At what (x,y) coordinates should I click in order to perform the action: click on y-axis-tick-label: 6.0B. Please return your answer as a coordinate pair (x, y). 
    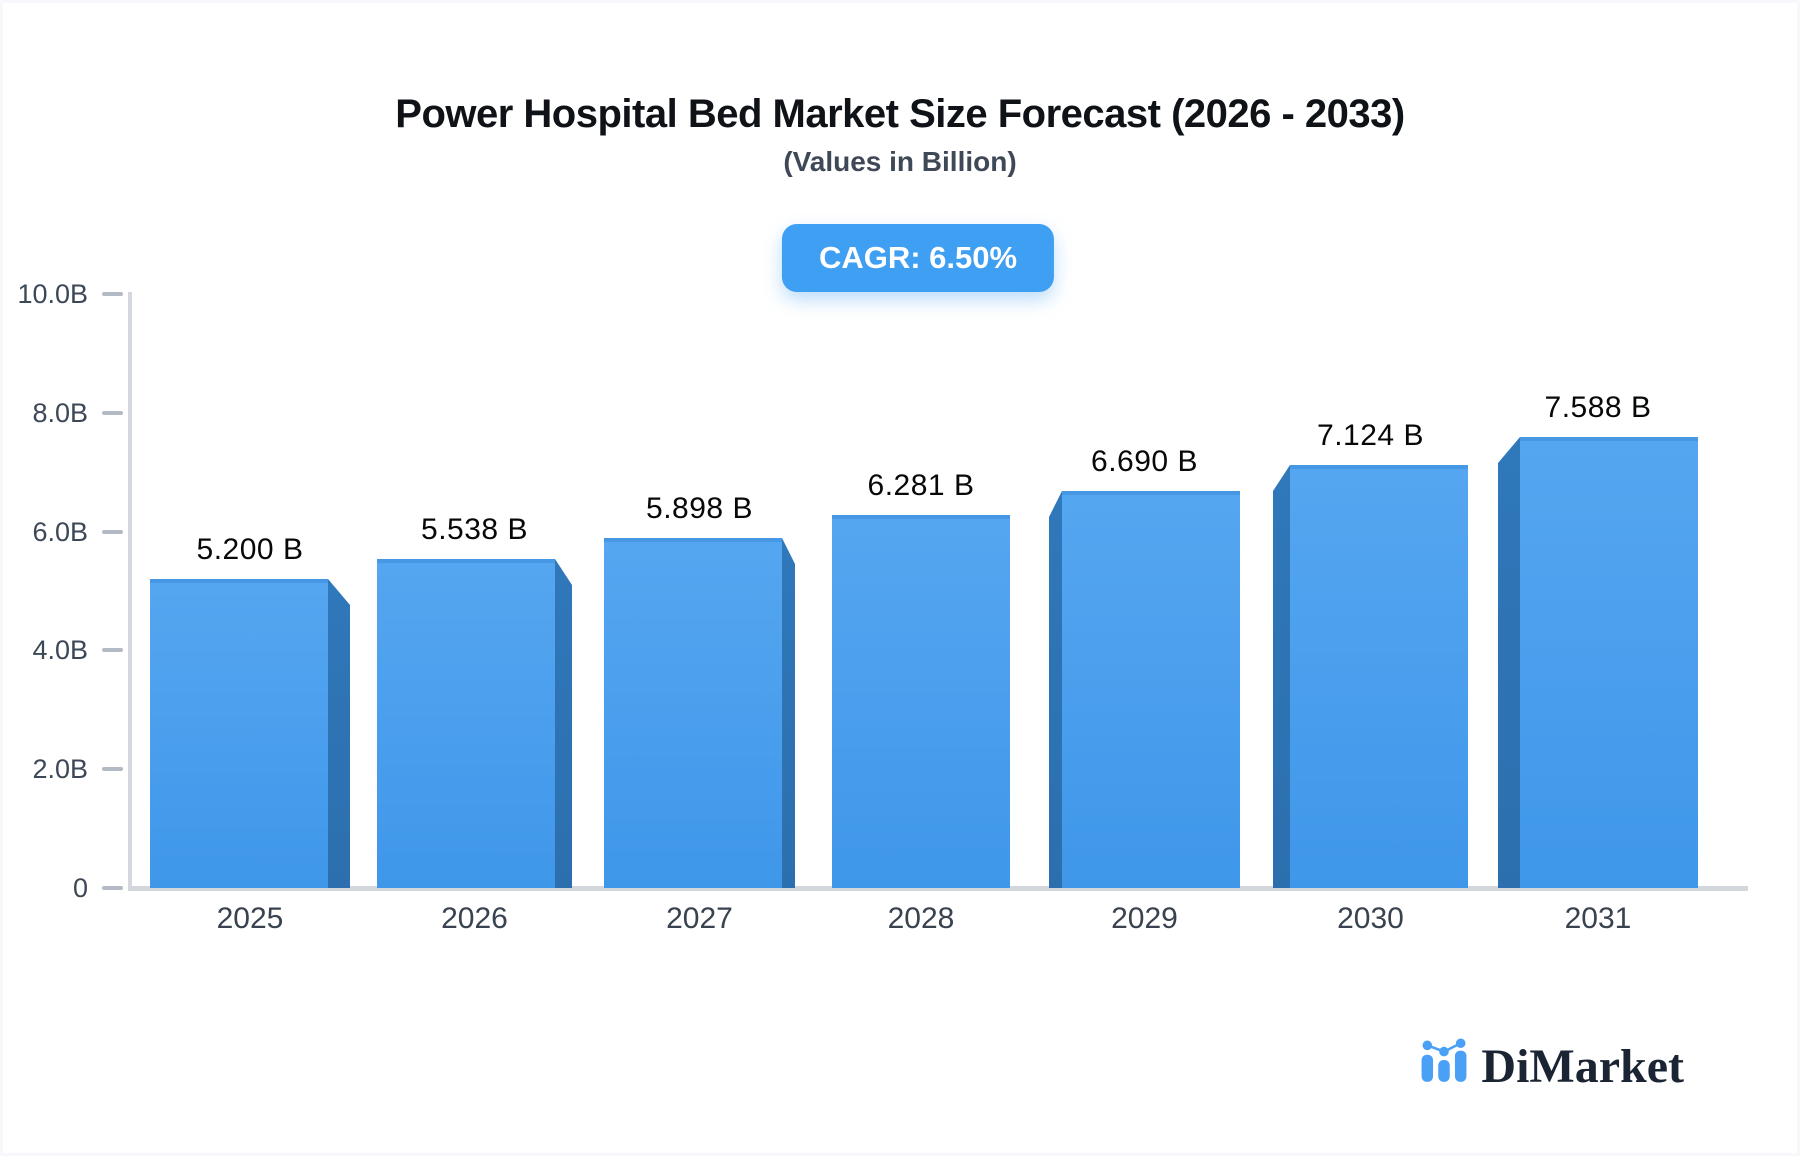
    Looking at the image, I should click on (60, 531).